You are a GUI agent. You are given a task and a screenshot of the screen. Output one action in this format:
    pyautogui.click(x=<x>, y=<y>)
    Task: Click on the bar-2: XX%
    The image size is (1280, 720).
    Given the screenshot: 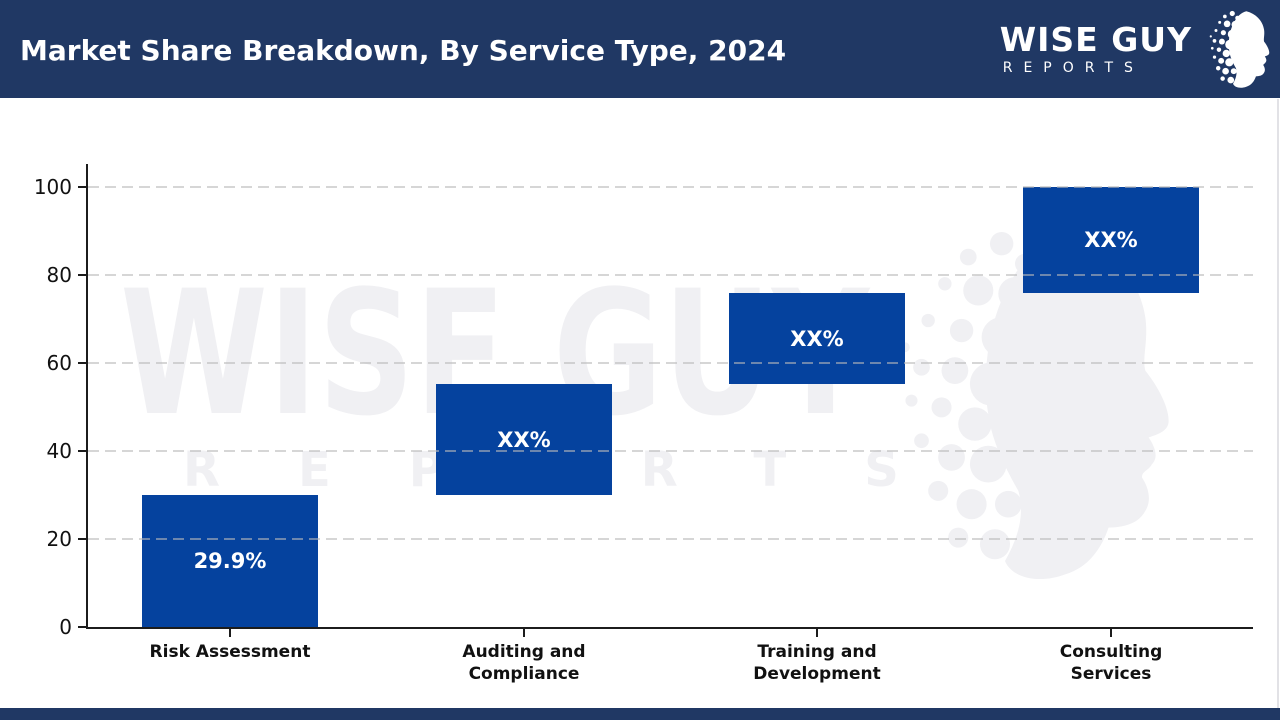 What is the action you would take?
    pyautogui.click(x=524, y=440)
    